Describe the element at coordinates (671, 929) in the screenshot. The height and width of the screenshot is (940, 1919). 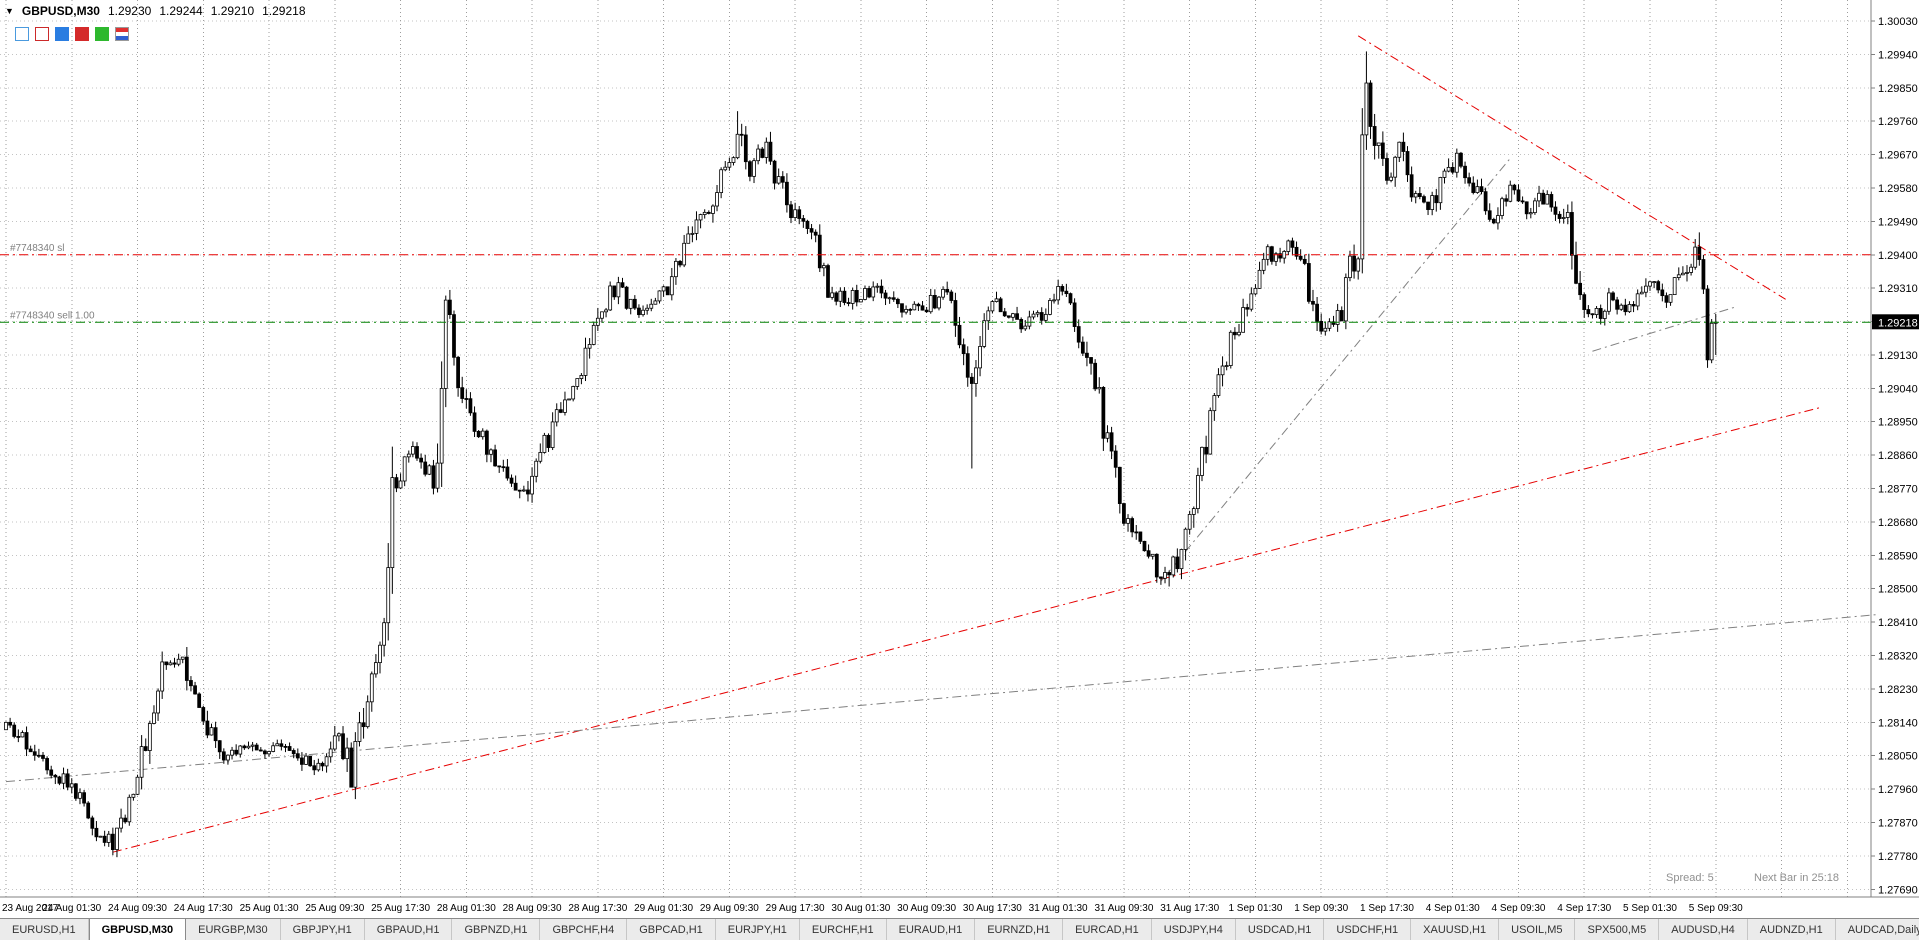
I see `tab-gbpcad-h1: GBPCAD,H1` at that location.